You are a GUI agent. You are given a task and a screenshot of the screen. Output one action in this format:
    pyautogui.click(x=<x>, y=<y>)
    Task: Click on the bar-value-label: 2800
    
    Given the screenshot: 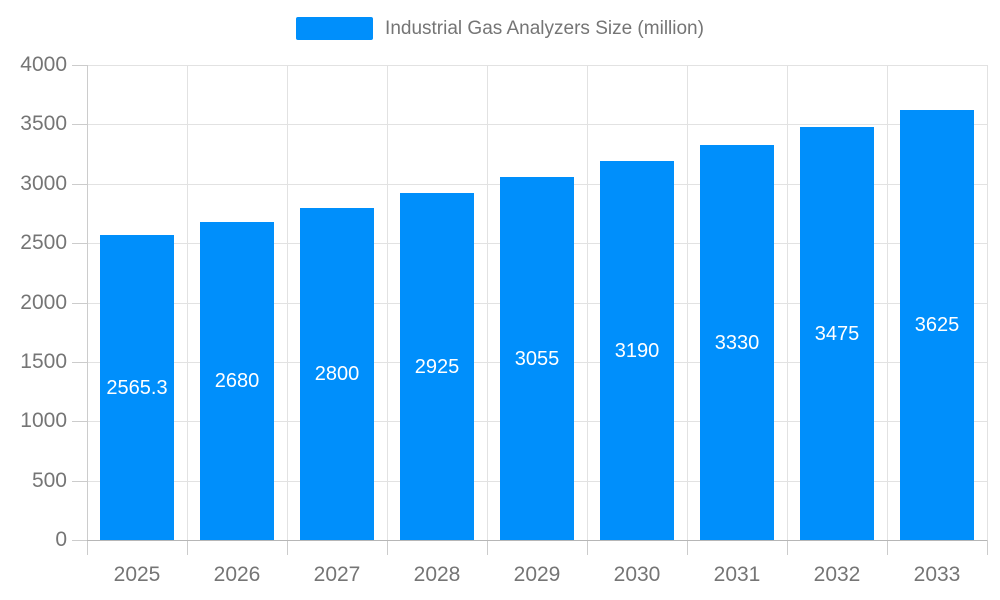 What is the action you would take?
    pyautogui.click(x=337, y=374)
    